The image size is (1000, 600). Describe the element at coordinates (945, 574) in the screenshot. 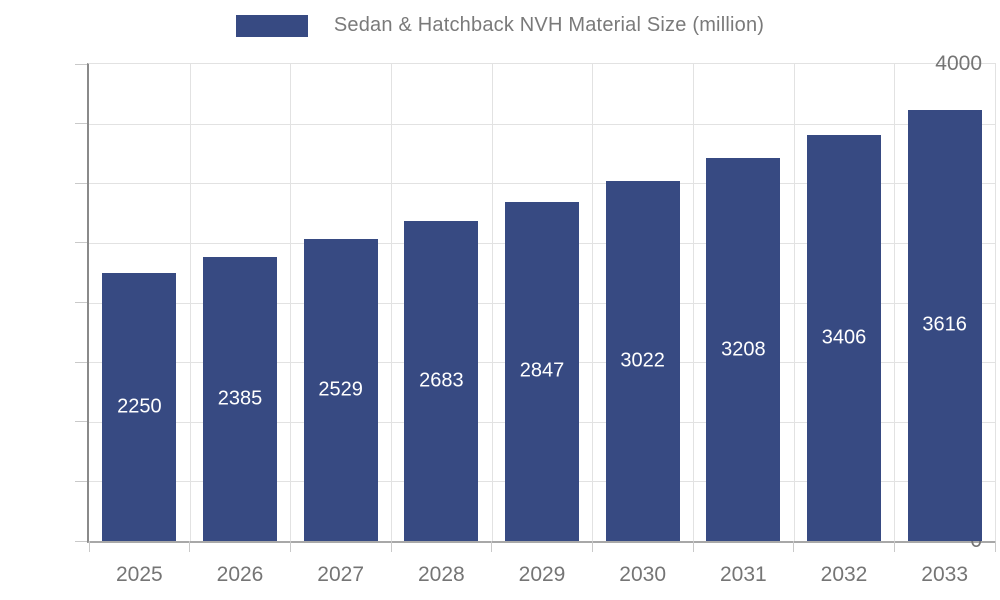

I see `x-axis-tick-label: 2033` at that location.